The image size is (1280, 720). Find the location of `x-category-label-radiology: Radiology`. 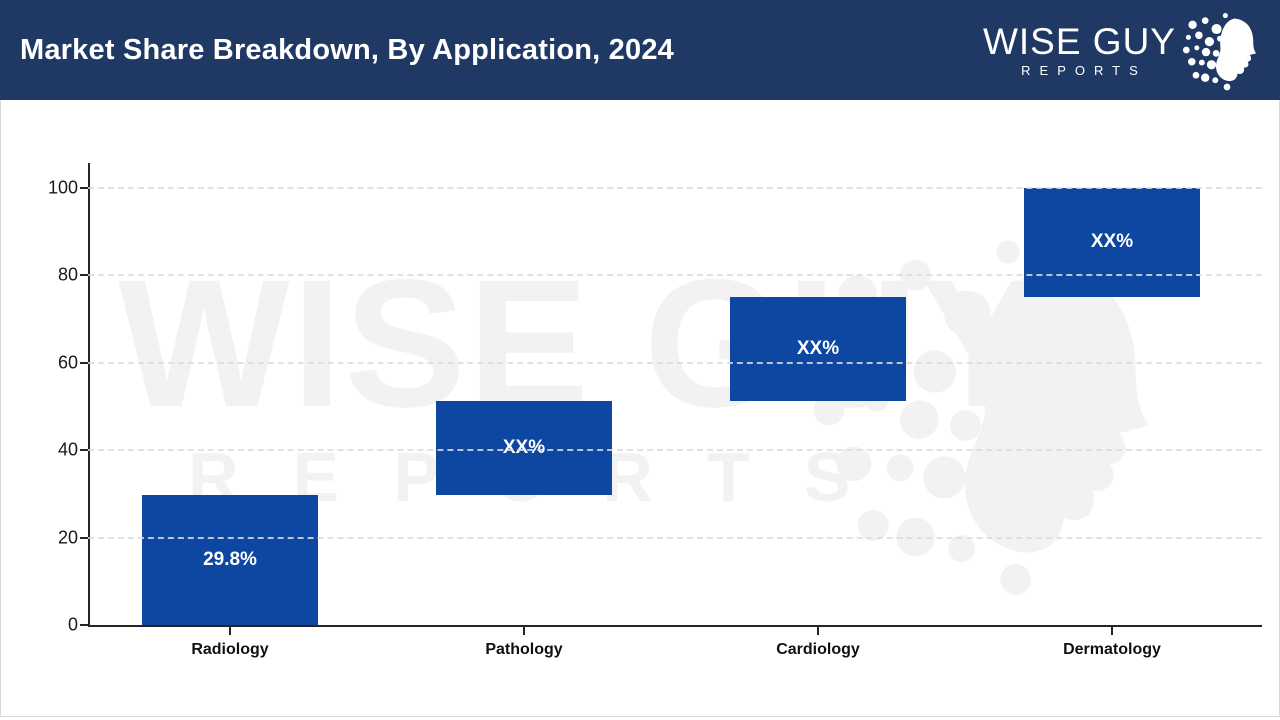

x-category-label-radiology: Radiology is located at coordinates (230, 649).